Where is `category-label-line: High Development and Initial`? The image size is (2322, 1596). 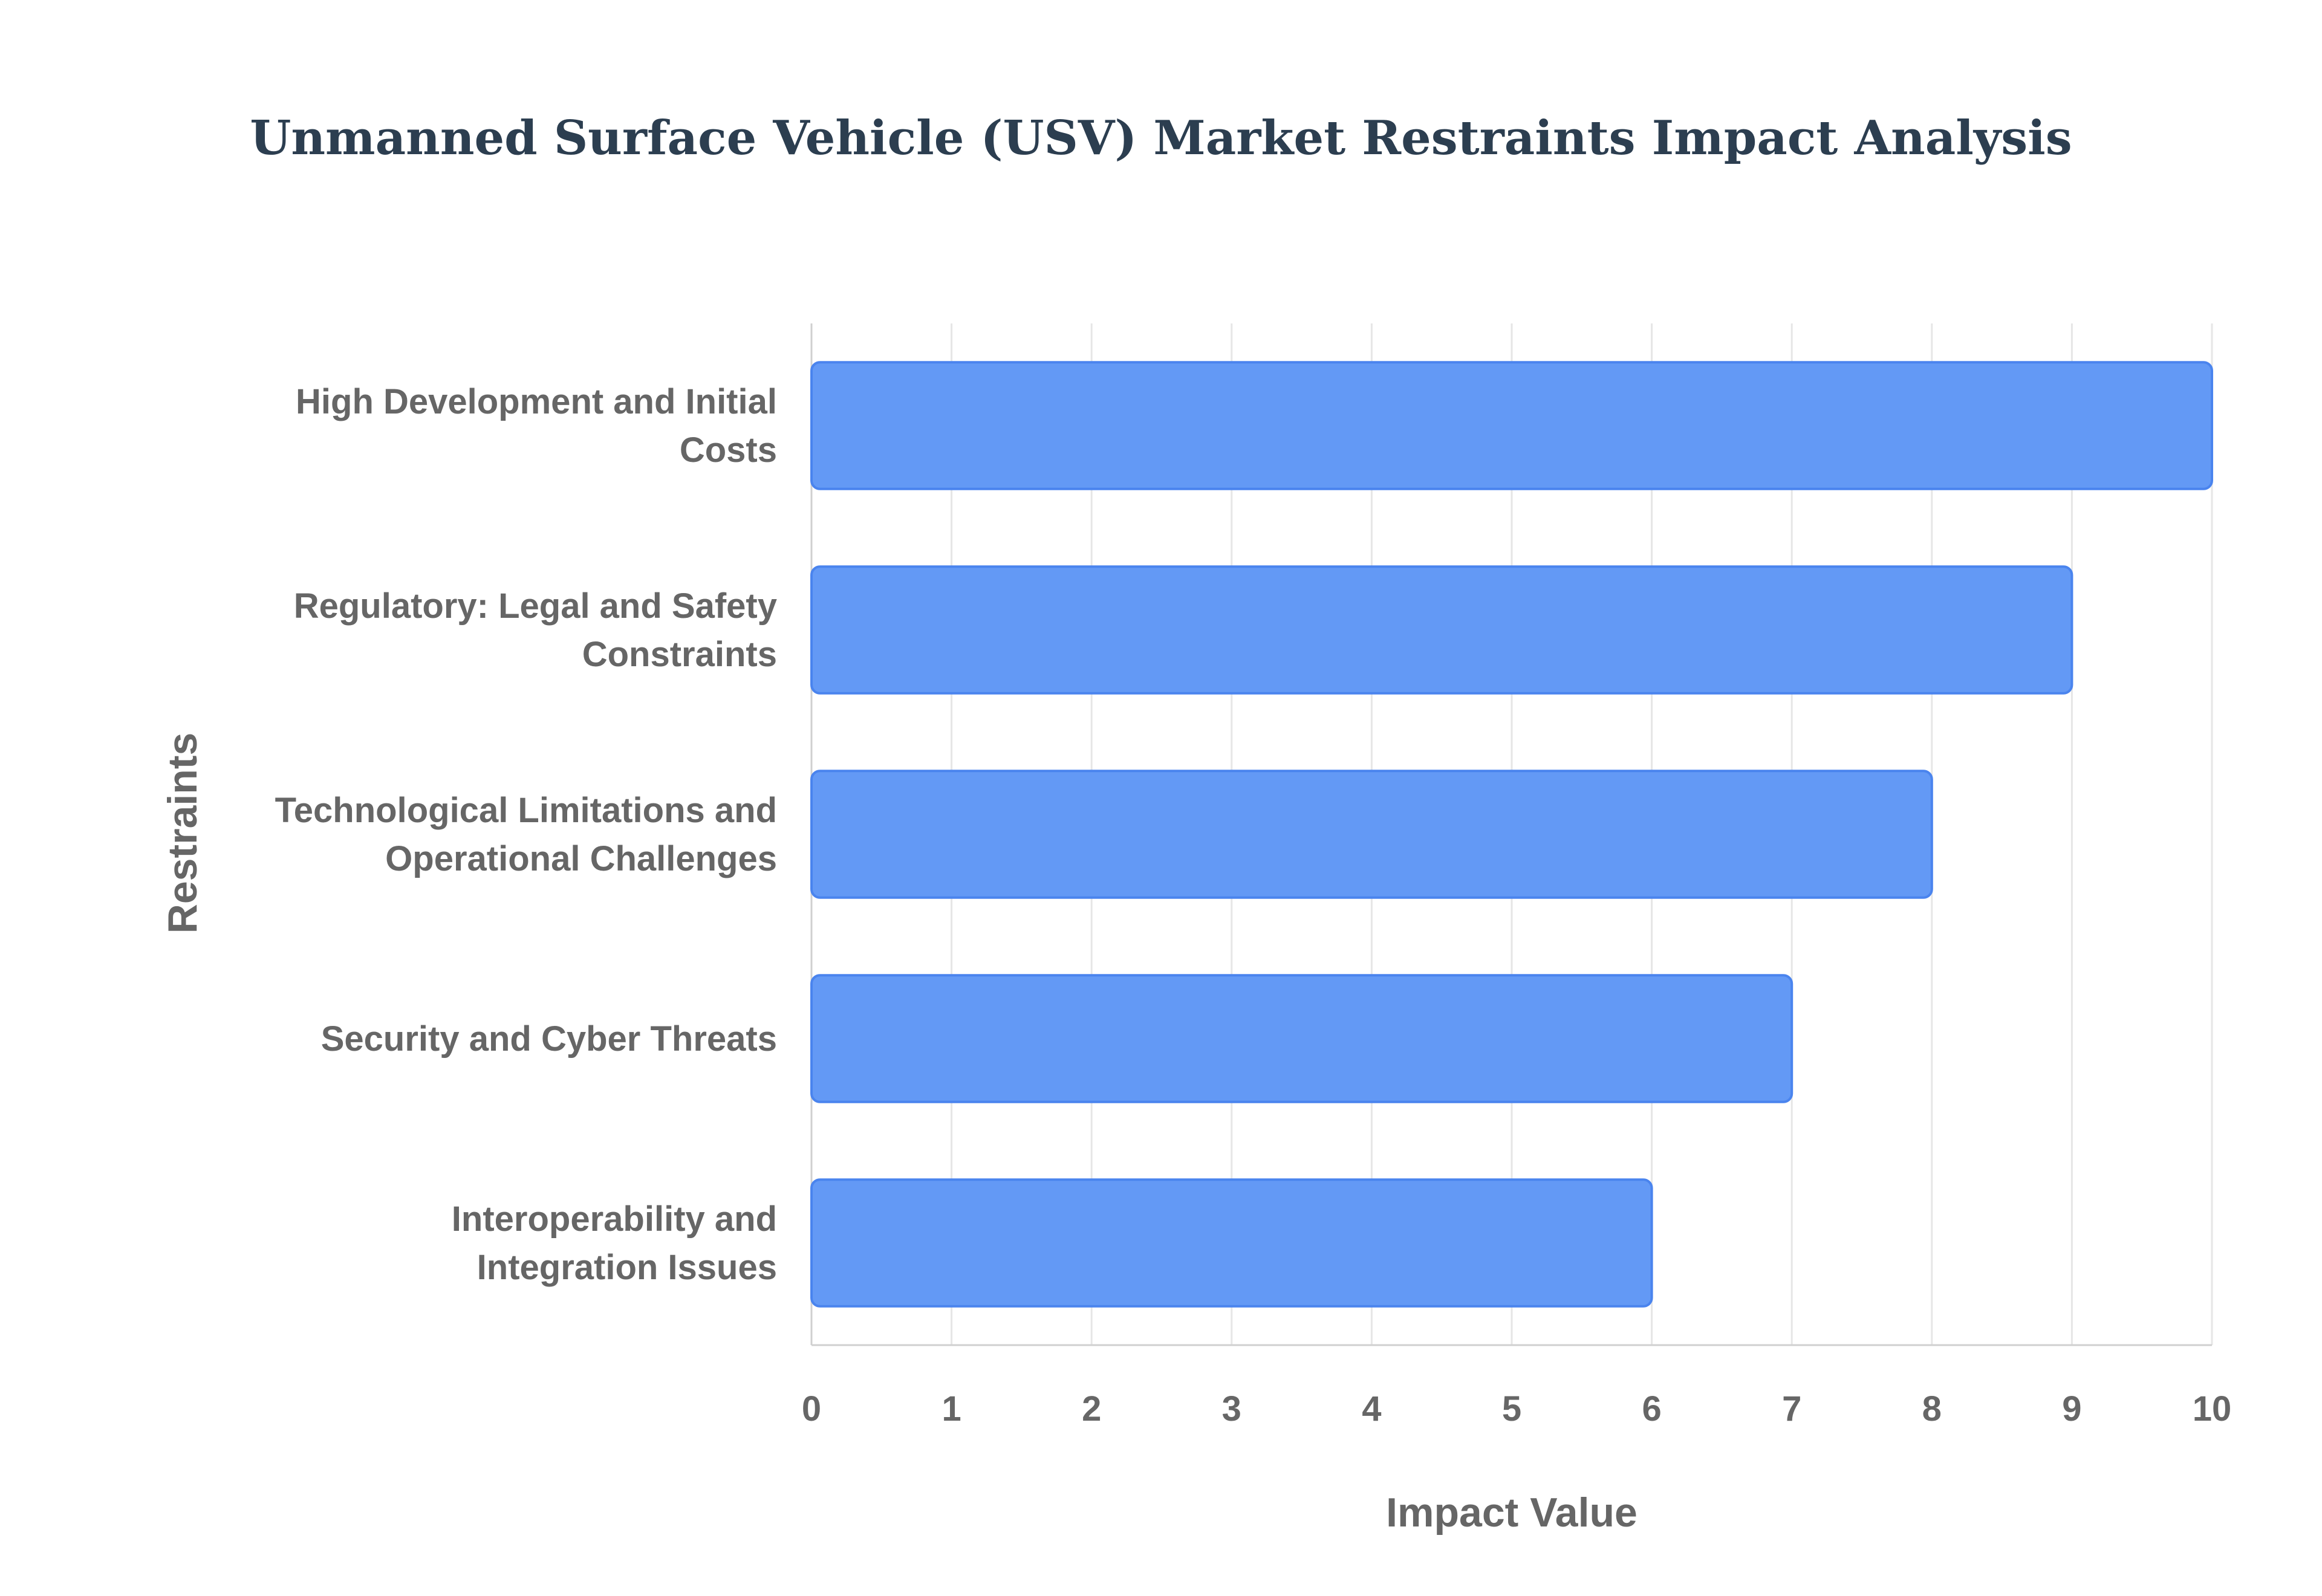 category-label-line: High Development and Initial is located at coordinates (536, 401).